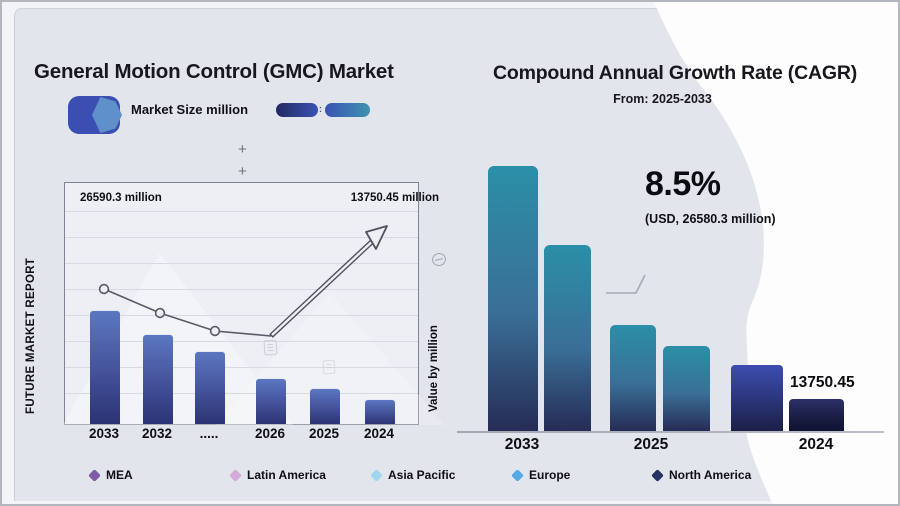  I want to click on legend-item: Latin America, so click(277, 475).